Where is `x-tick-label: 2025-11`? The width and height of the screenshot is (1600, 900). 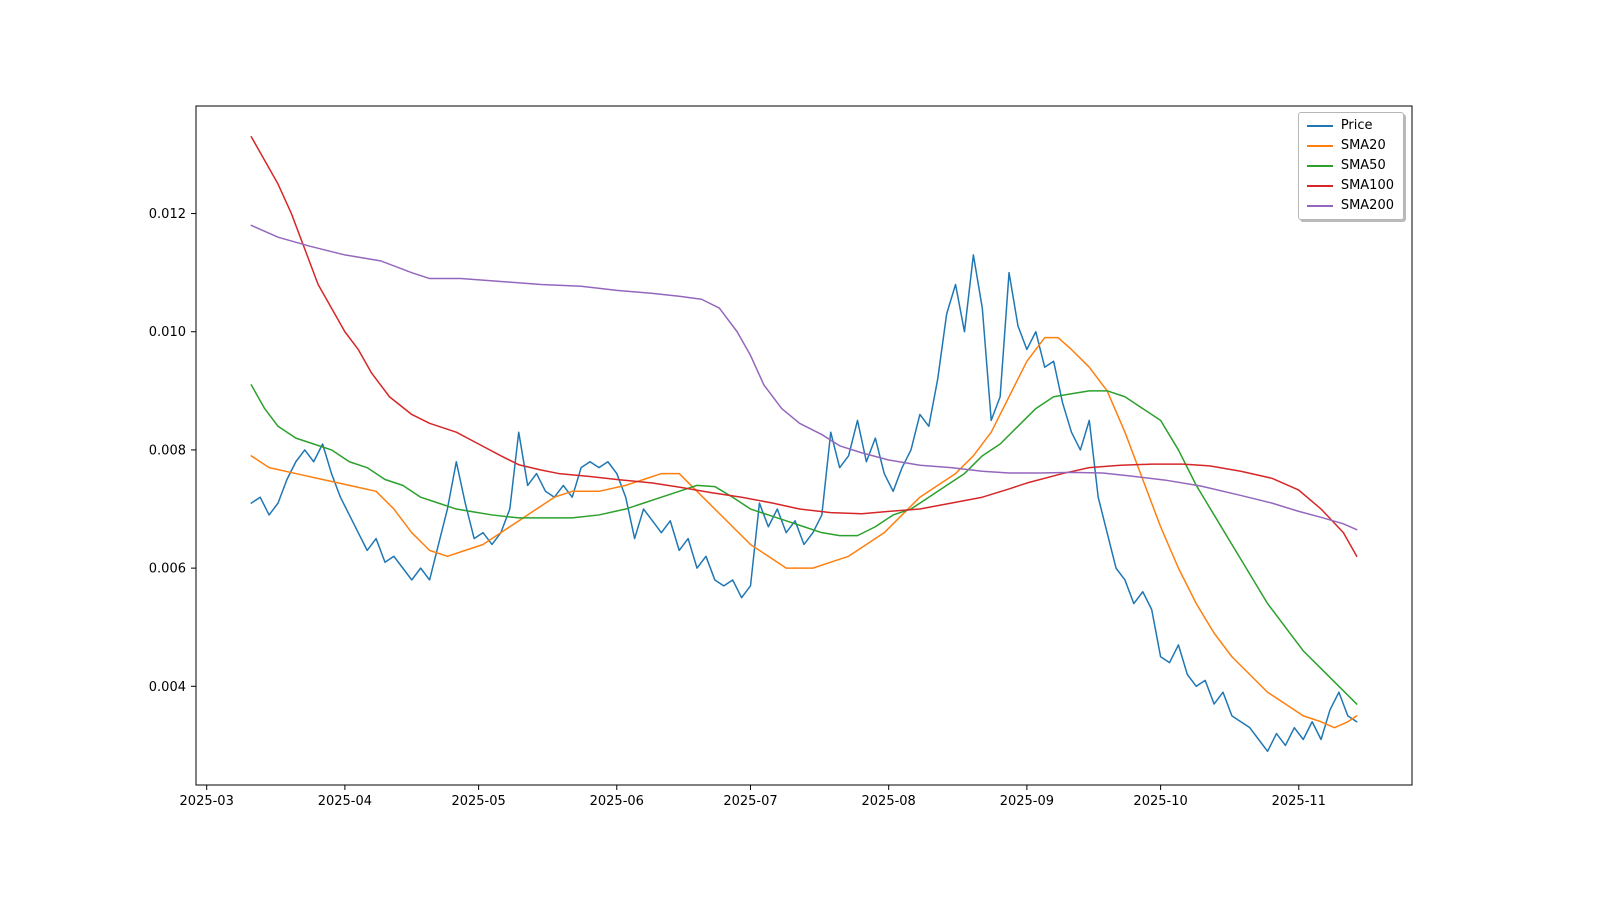 x-tick-label: 2025-11 is located at coordinates (1299, 801).